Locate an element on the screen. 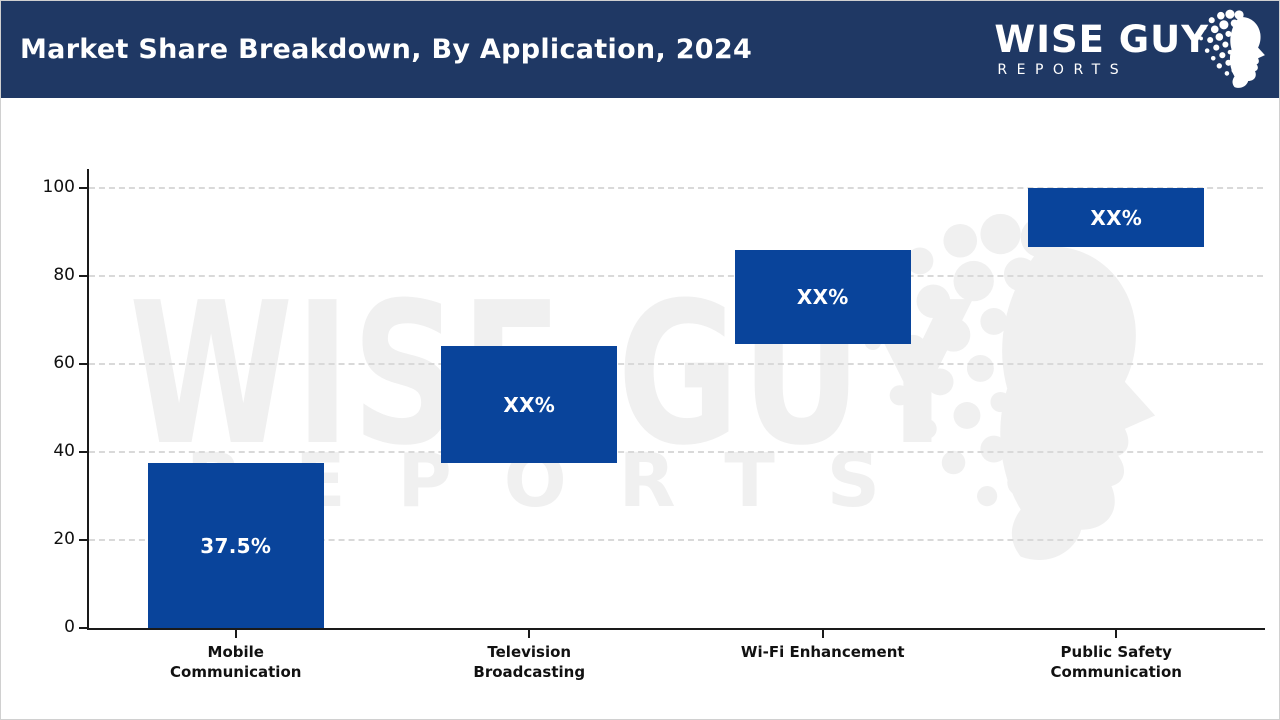  logo-text: WISE GUY REPORTS is located at coordinates (1101, 49).